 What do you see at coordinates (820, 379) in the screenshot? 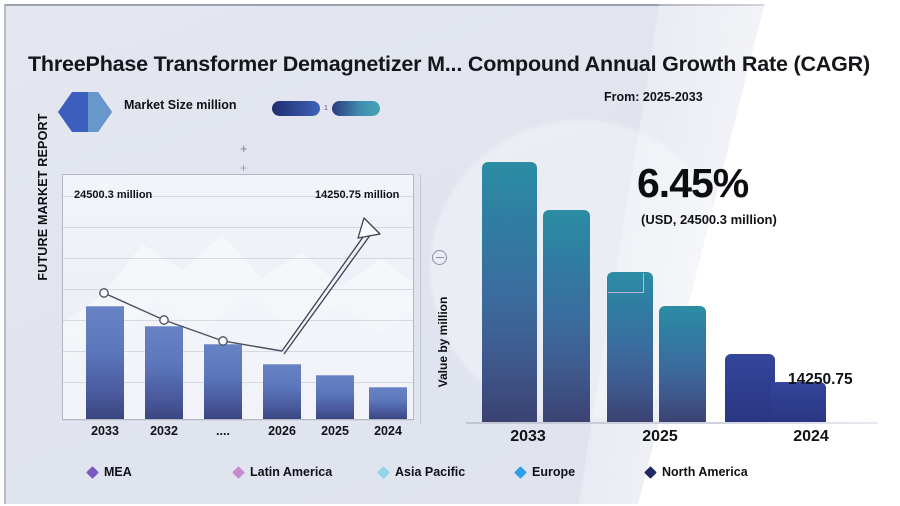
I see `bar-value-label: 14250.75` at bounding box center [820, 379].